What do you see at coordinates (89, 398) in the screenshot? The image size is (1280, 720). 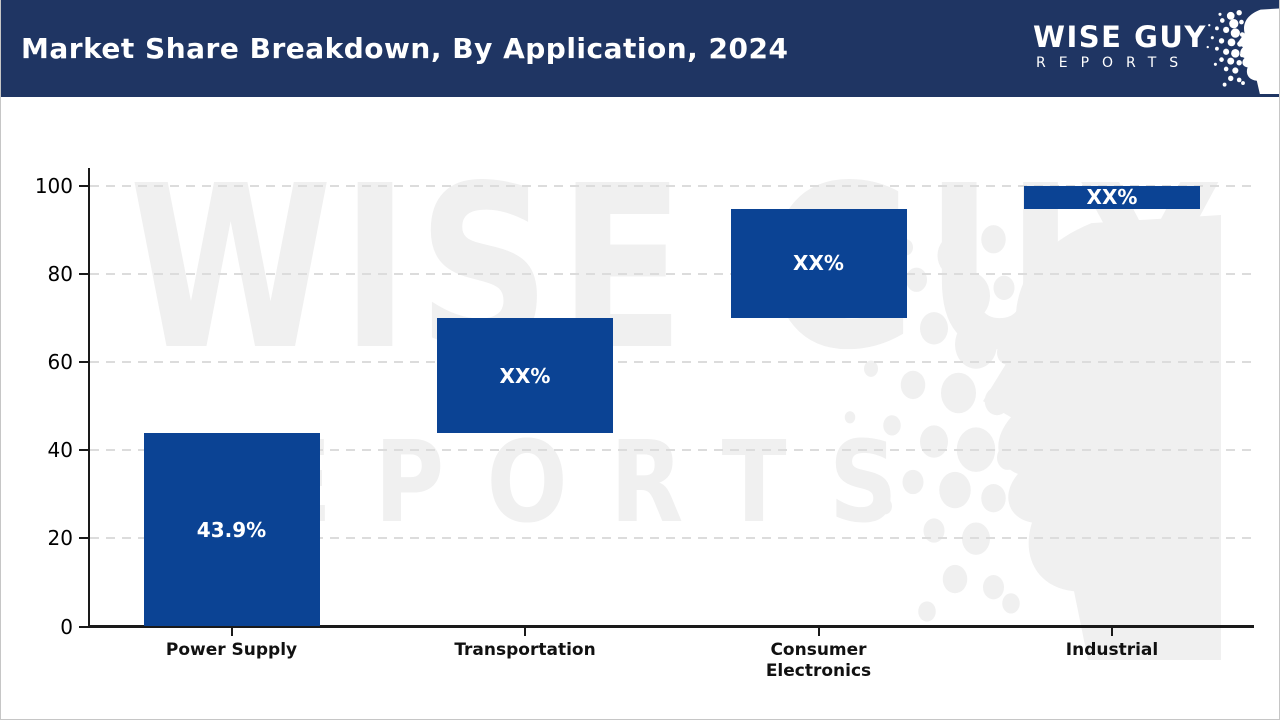 I see `y-axis-spine` at bounding box center [89, 398].